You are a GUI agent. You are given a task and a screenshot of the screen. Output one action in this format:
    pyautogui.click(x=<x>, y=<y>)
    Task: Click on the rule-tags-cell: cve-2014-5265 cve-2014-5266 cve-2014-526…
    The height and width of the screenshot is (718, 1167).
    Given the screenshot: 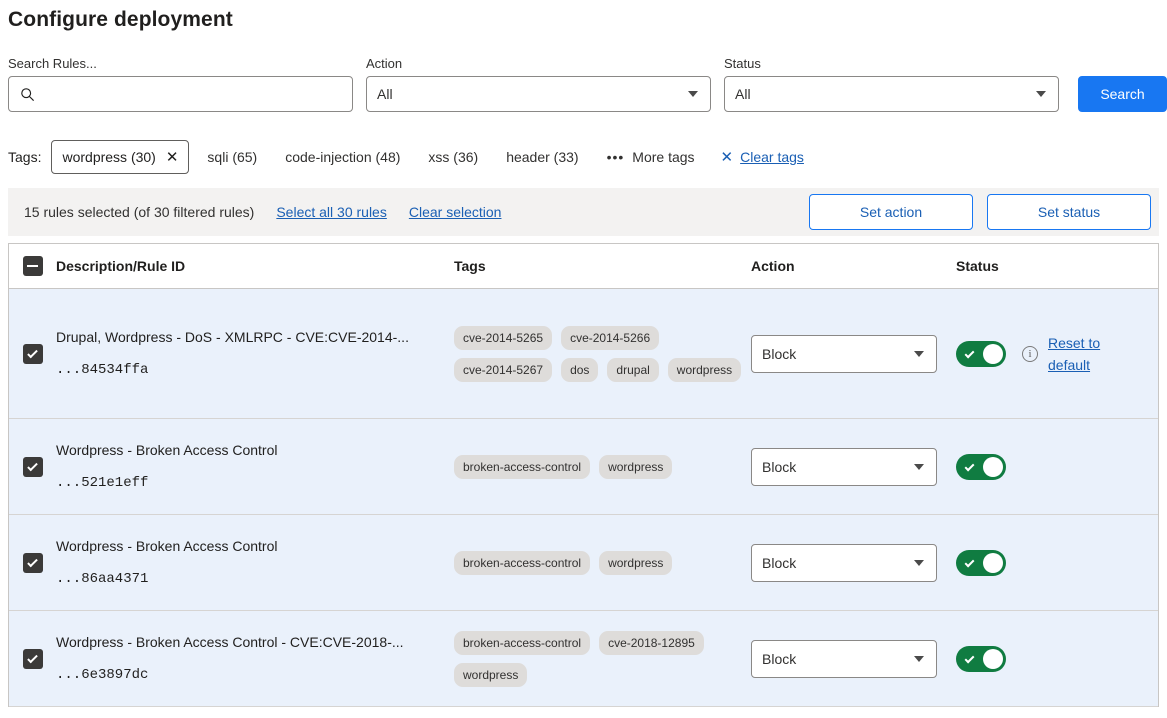 What is the action you would take?
    pyautogui.click(x=602, y=353)
    